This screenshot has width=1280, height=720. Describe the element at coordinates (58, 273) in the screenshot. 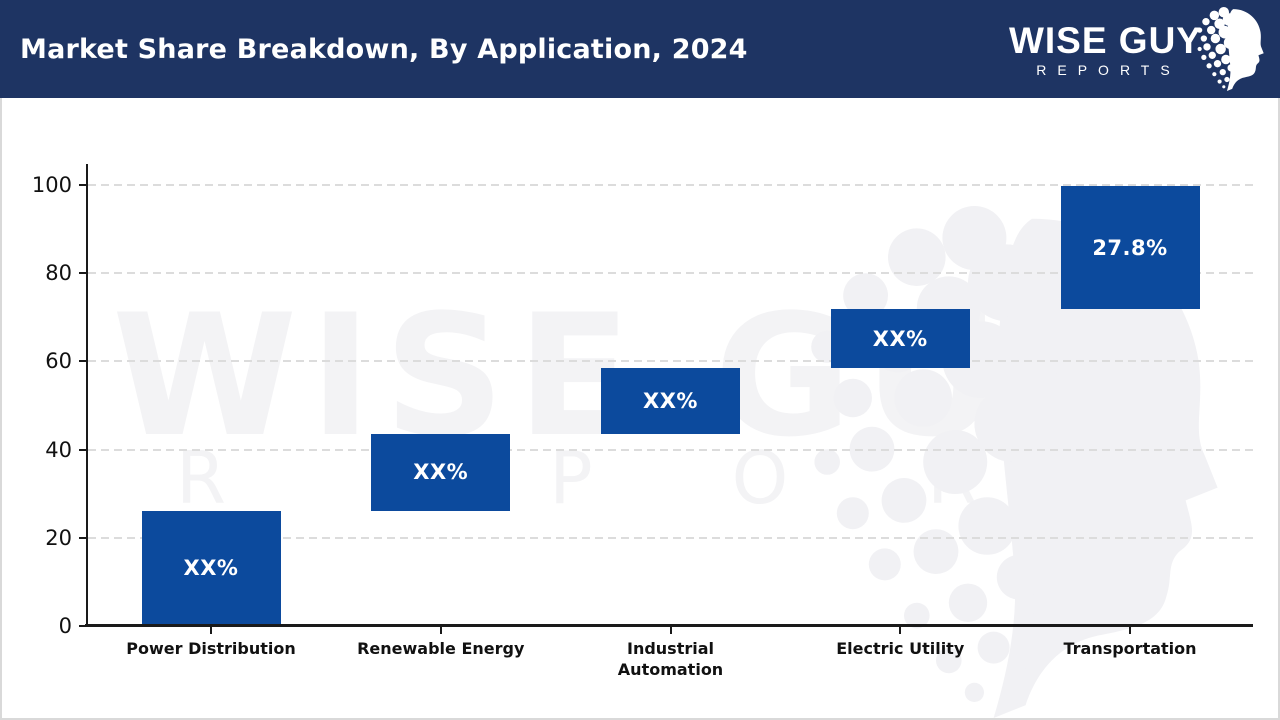

I see `y-tick-label-80: 80` at that location.